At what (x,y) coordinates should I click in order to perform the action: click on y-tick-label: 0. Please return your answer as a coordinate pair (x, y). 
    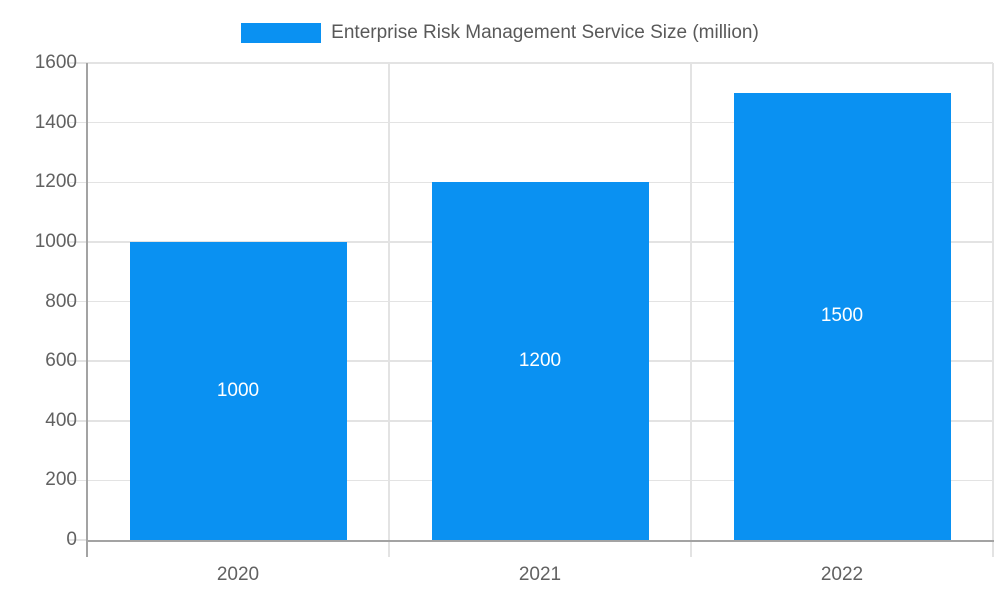
    Looking at the image, I should click on (71, 539).